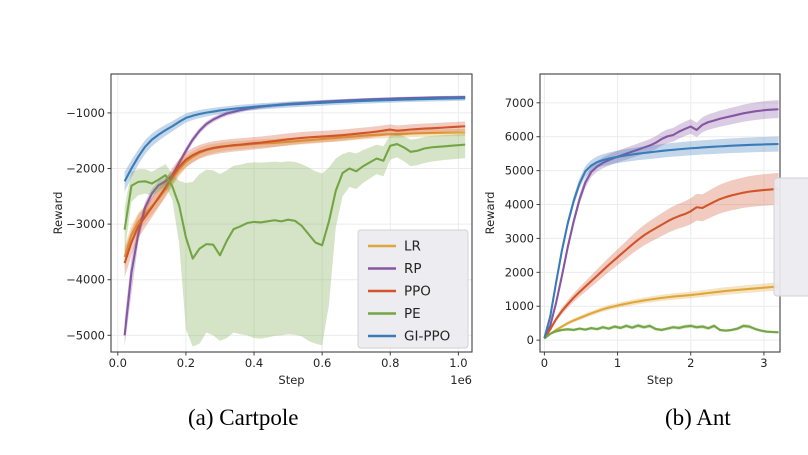  What do you see at coordinates (85, 280) in the screenshot?
I see `y-tick-label: −4000` at bounding box center [85, 280].